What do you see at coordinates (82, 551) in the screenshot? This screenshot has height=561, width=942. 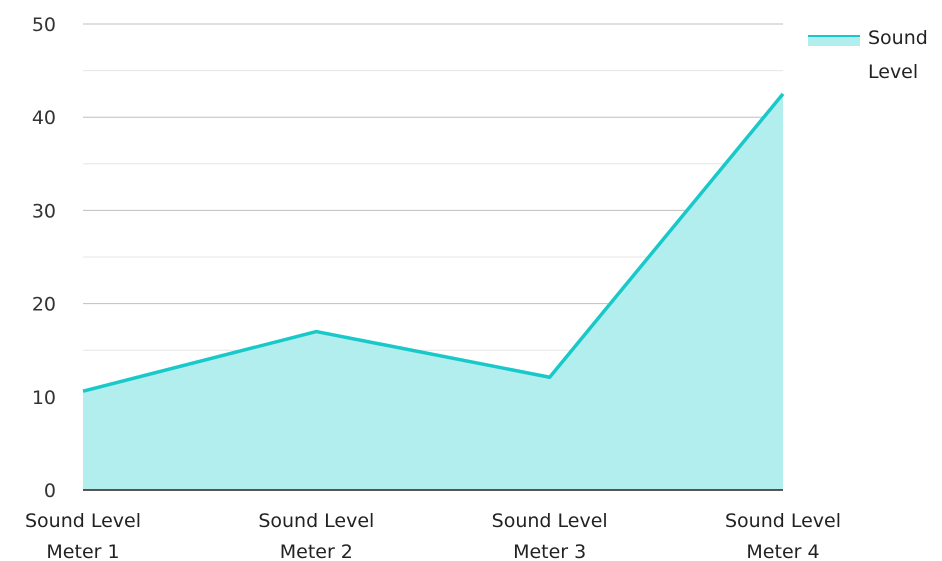 I see `x-category-label: Meter 1` at bounding box center [82, 551].